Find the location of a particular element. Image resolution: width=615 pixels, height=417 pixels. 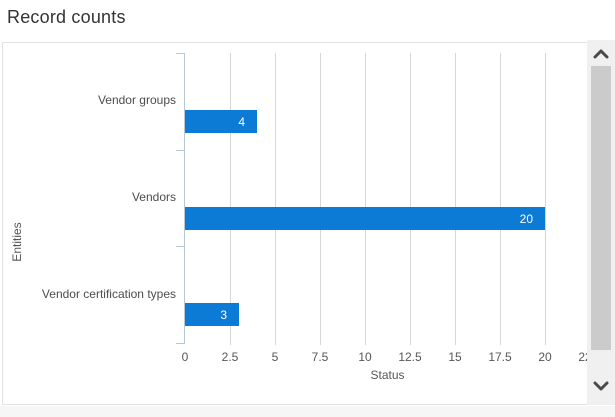

bar-value-label: 3 is located at coordinates (223, 314).